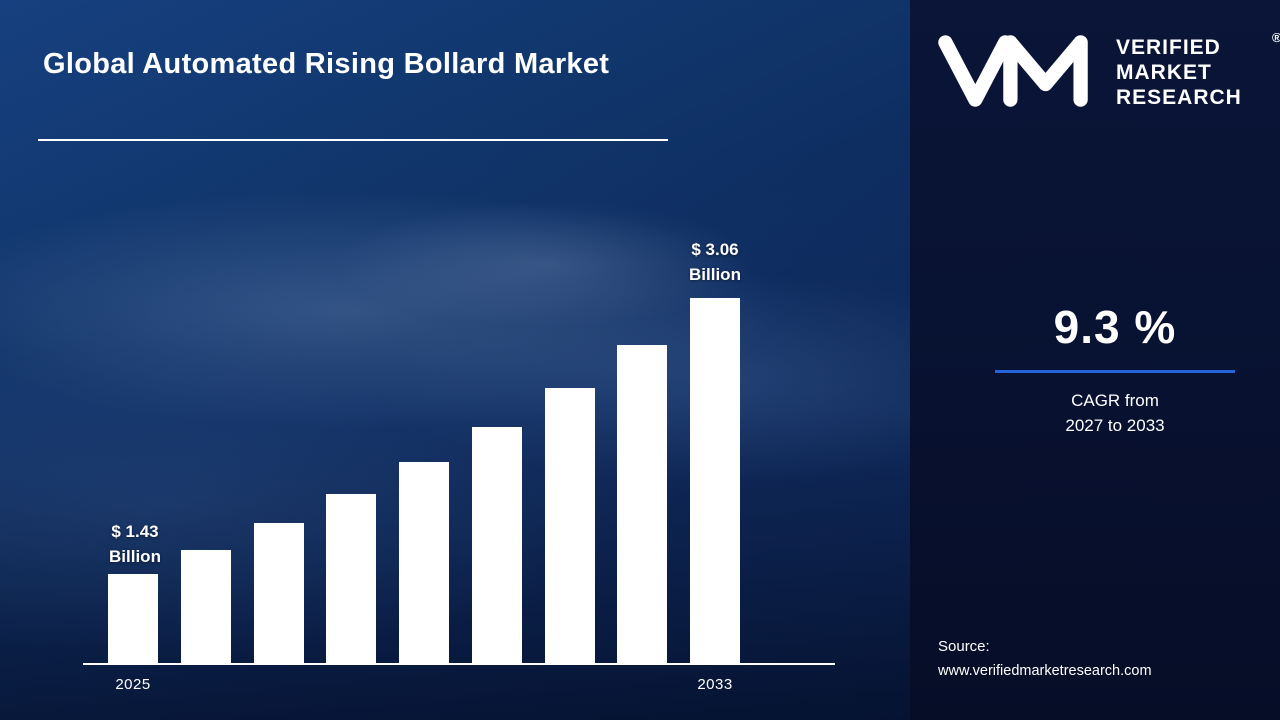 This screenshot has width=1280, height=720. I want to click on last-bar-value-line2: Billion, so click(715, 274).